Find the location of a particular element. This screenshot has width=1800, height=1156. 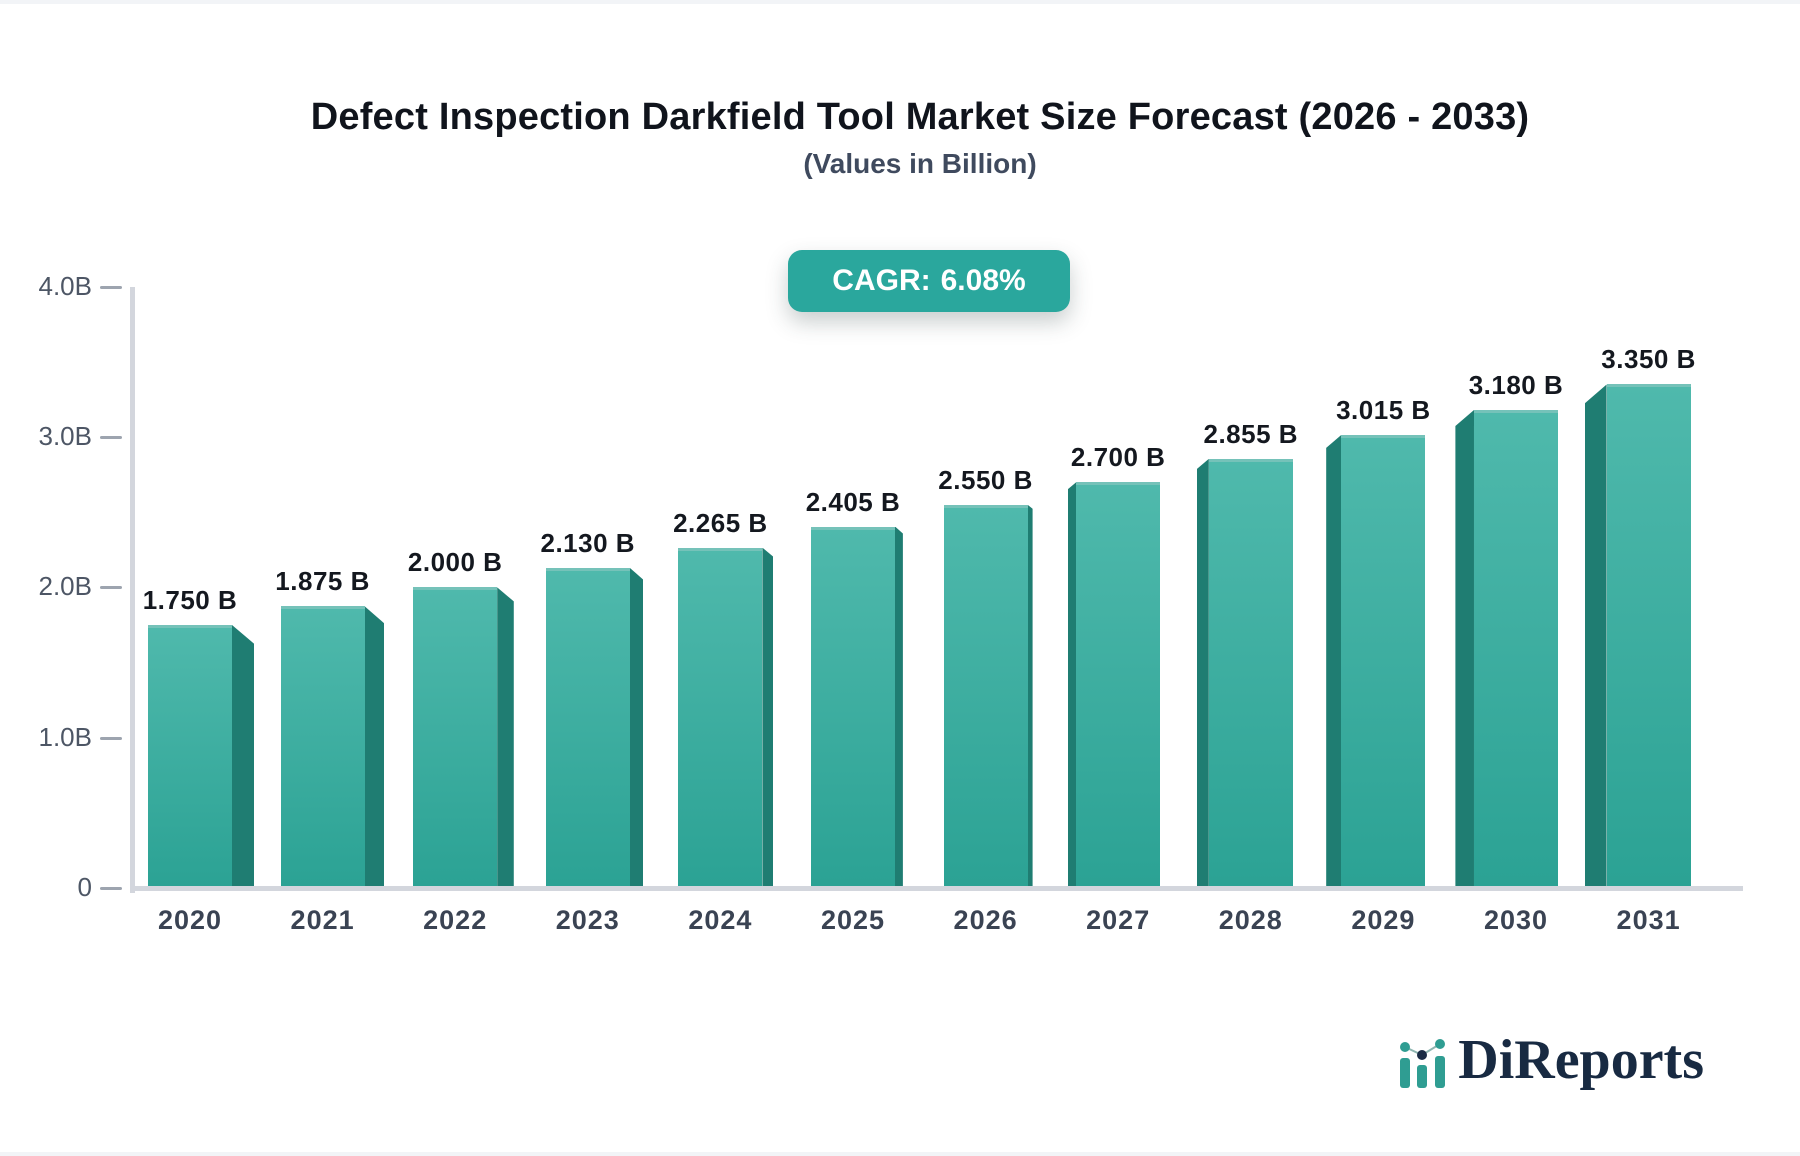

cagr-badge: CAGR: 6.08% is located at coordinates (929, 281).